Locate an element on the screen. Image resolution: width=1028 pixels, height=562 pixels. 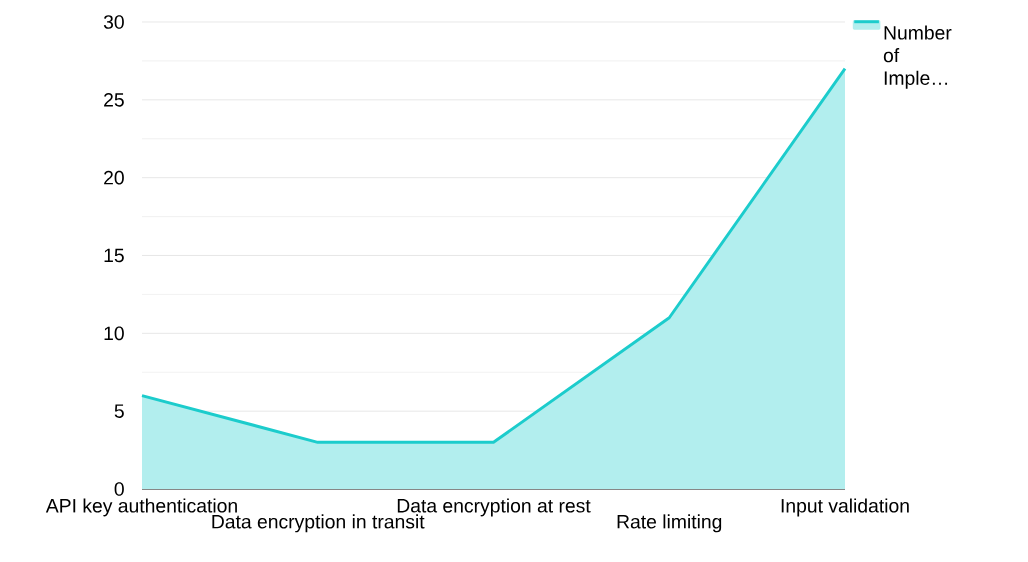
x-tick-label: Data encryption in transit is located at coordinates (318, 523).